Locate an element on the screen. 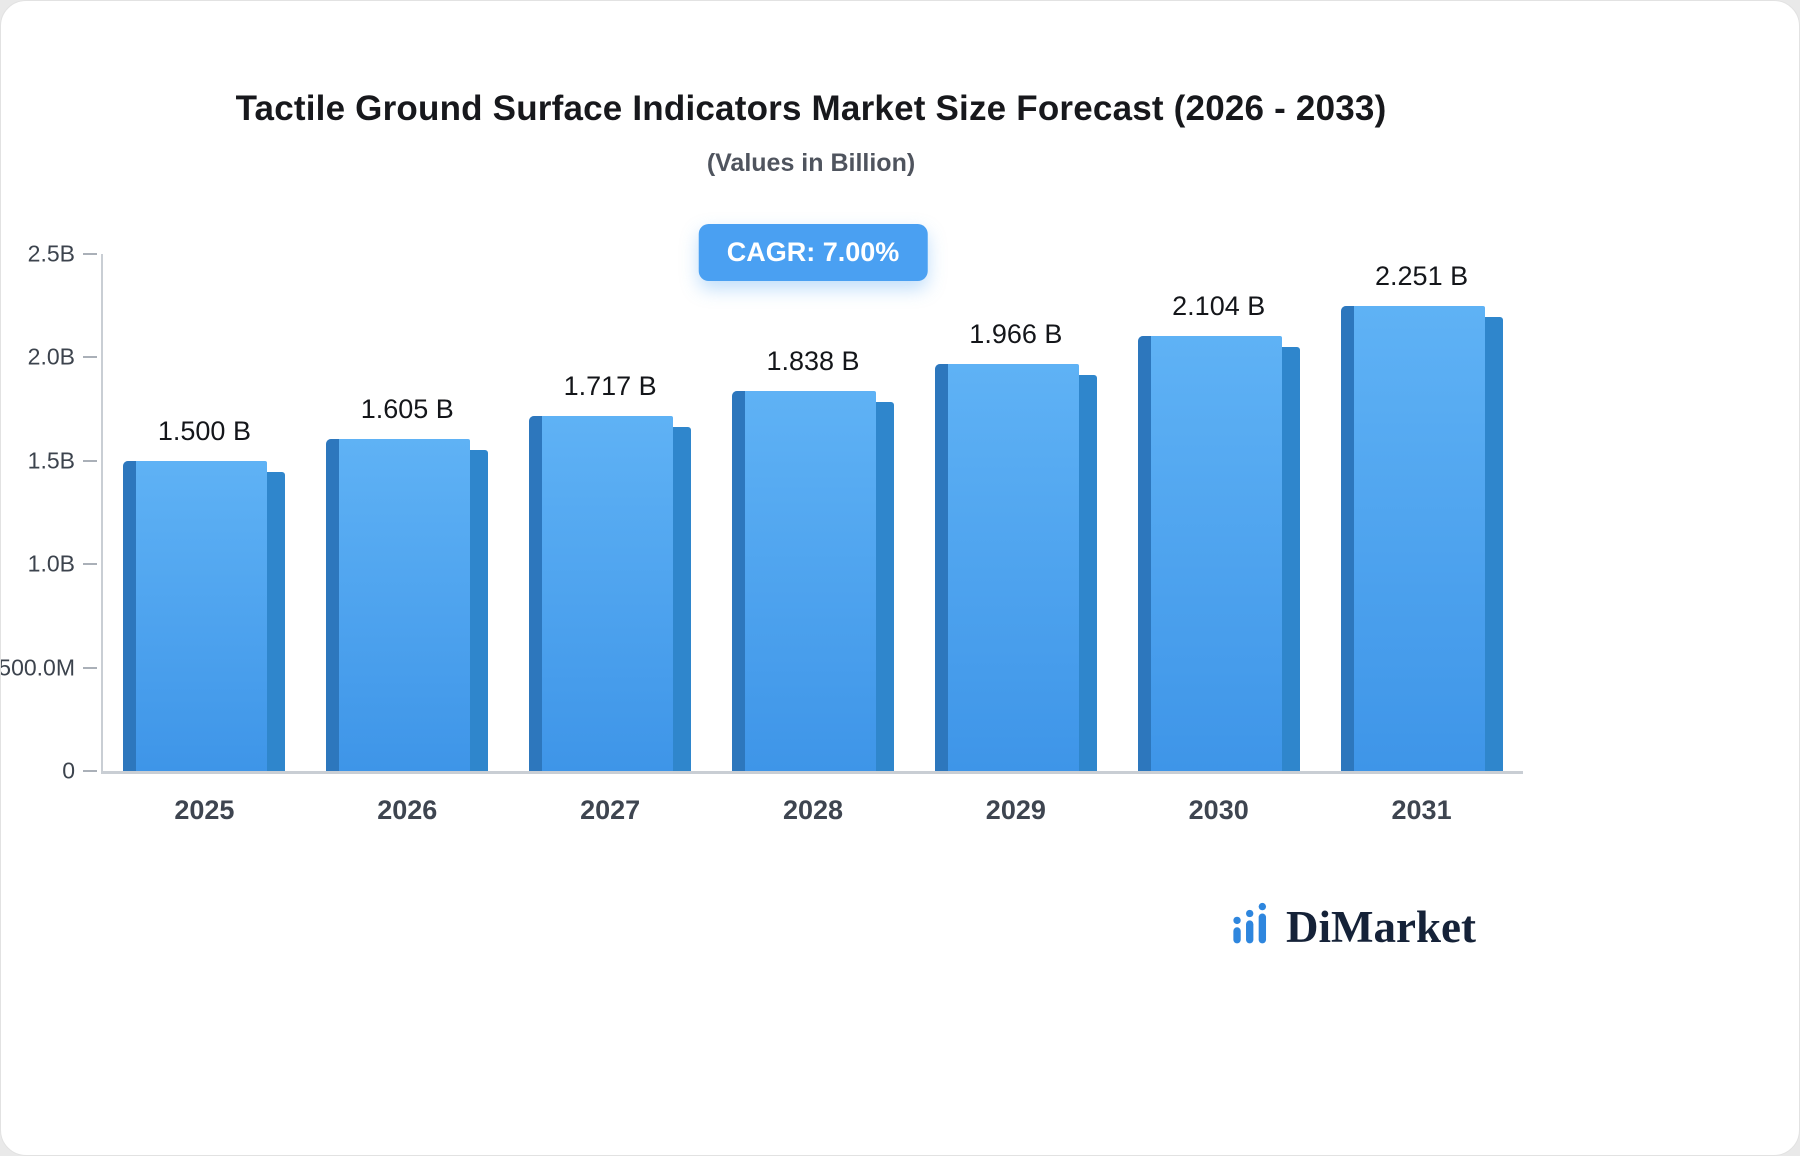  bar-2029: 1.966 B is located at coordinates (1015, 545).